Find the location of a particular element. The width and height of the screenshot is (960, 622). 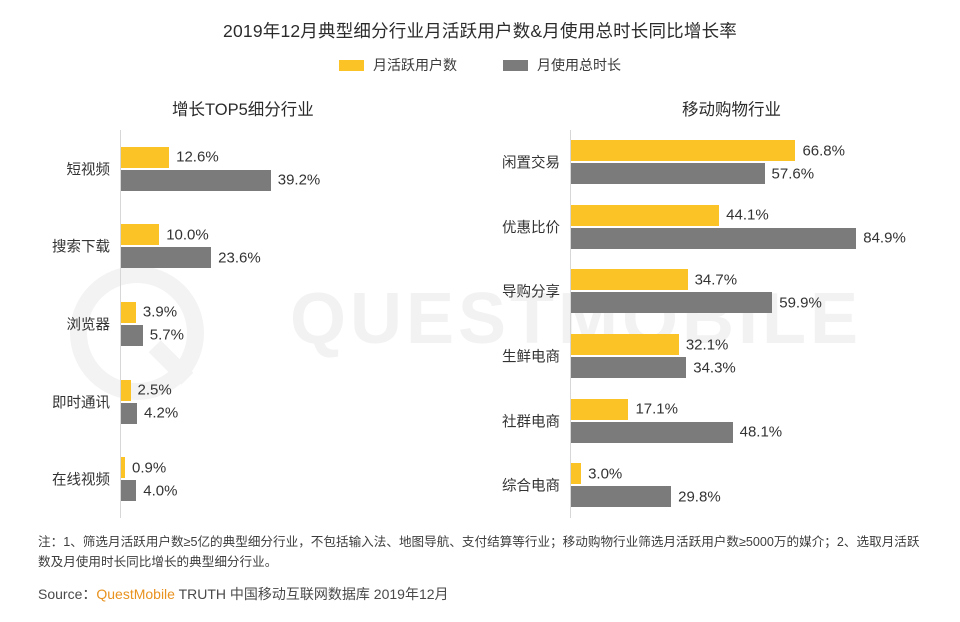

legend-item-mau: 月活跃用户数 is located at coordinates (398, 65).